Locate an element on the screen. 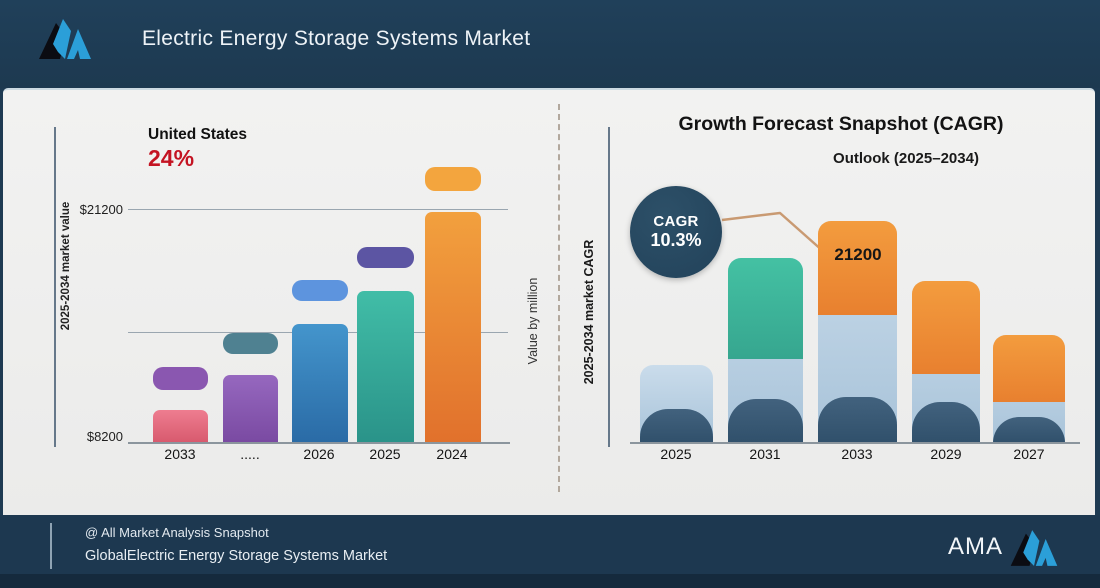  cap-2026 is located at coordinates (320, 290).